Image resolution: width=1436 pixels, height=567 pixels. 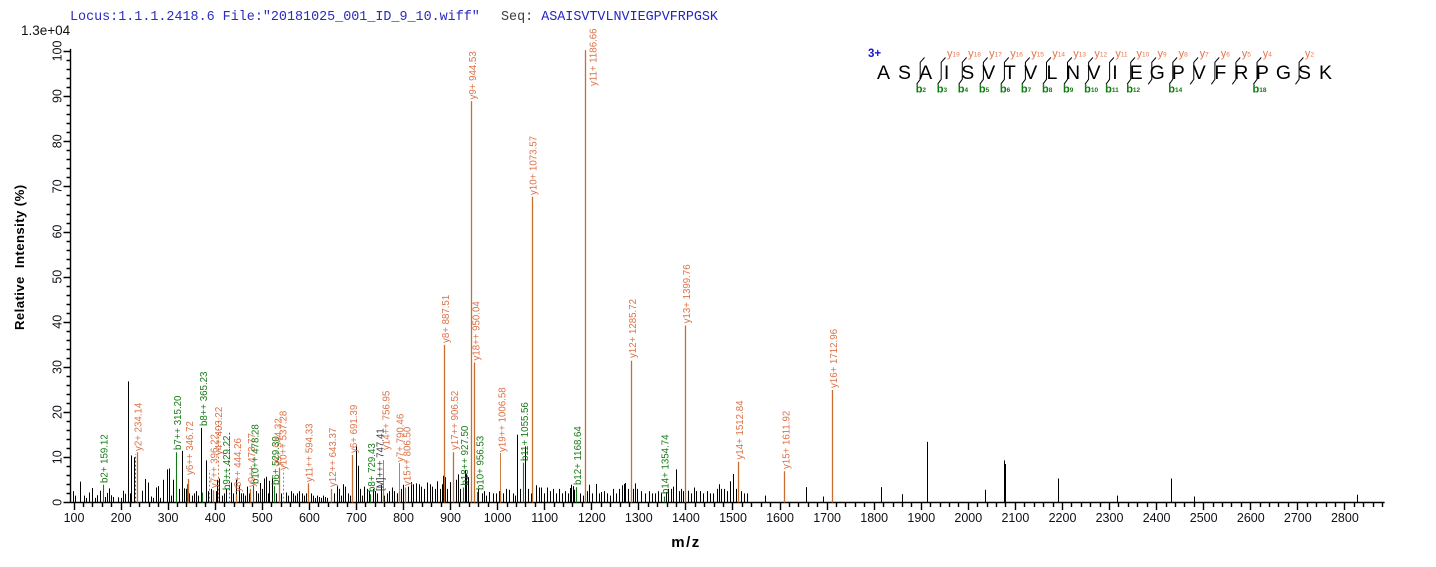 I want to click on svg-text: b18++ 927.50, so click(x=465, y=455).